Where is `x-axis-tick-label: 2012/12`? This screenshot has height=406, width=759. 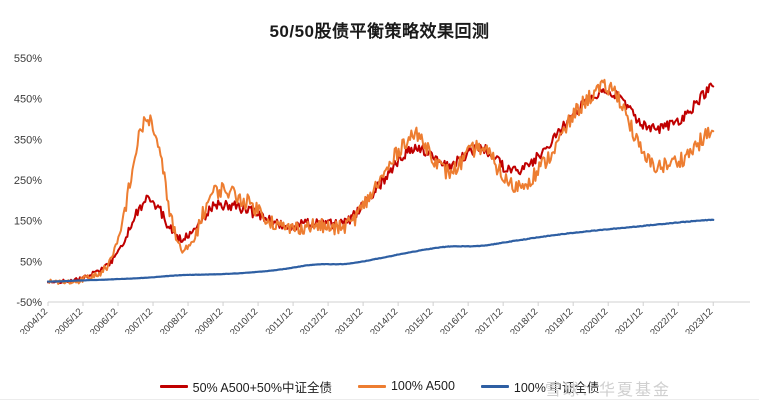
x-axis-tick-label: 2012/12 is located at coordinates (314, 320).